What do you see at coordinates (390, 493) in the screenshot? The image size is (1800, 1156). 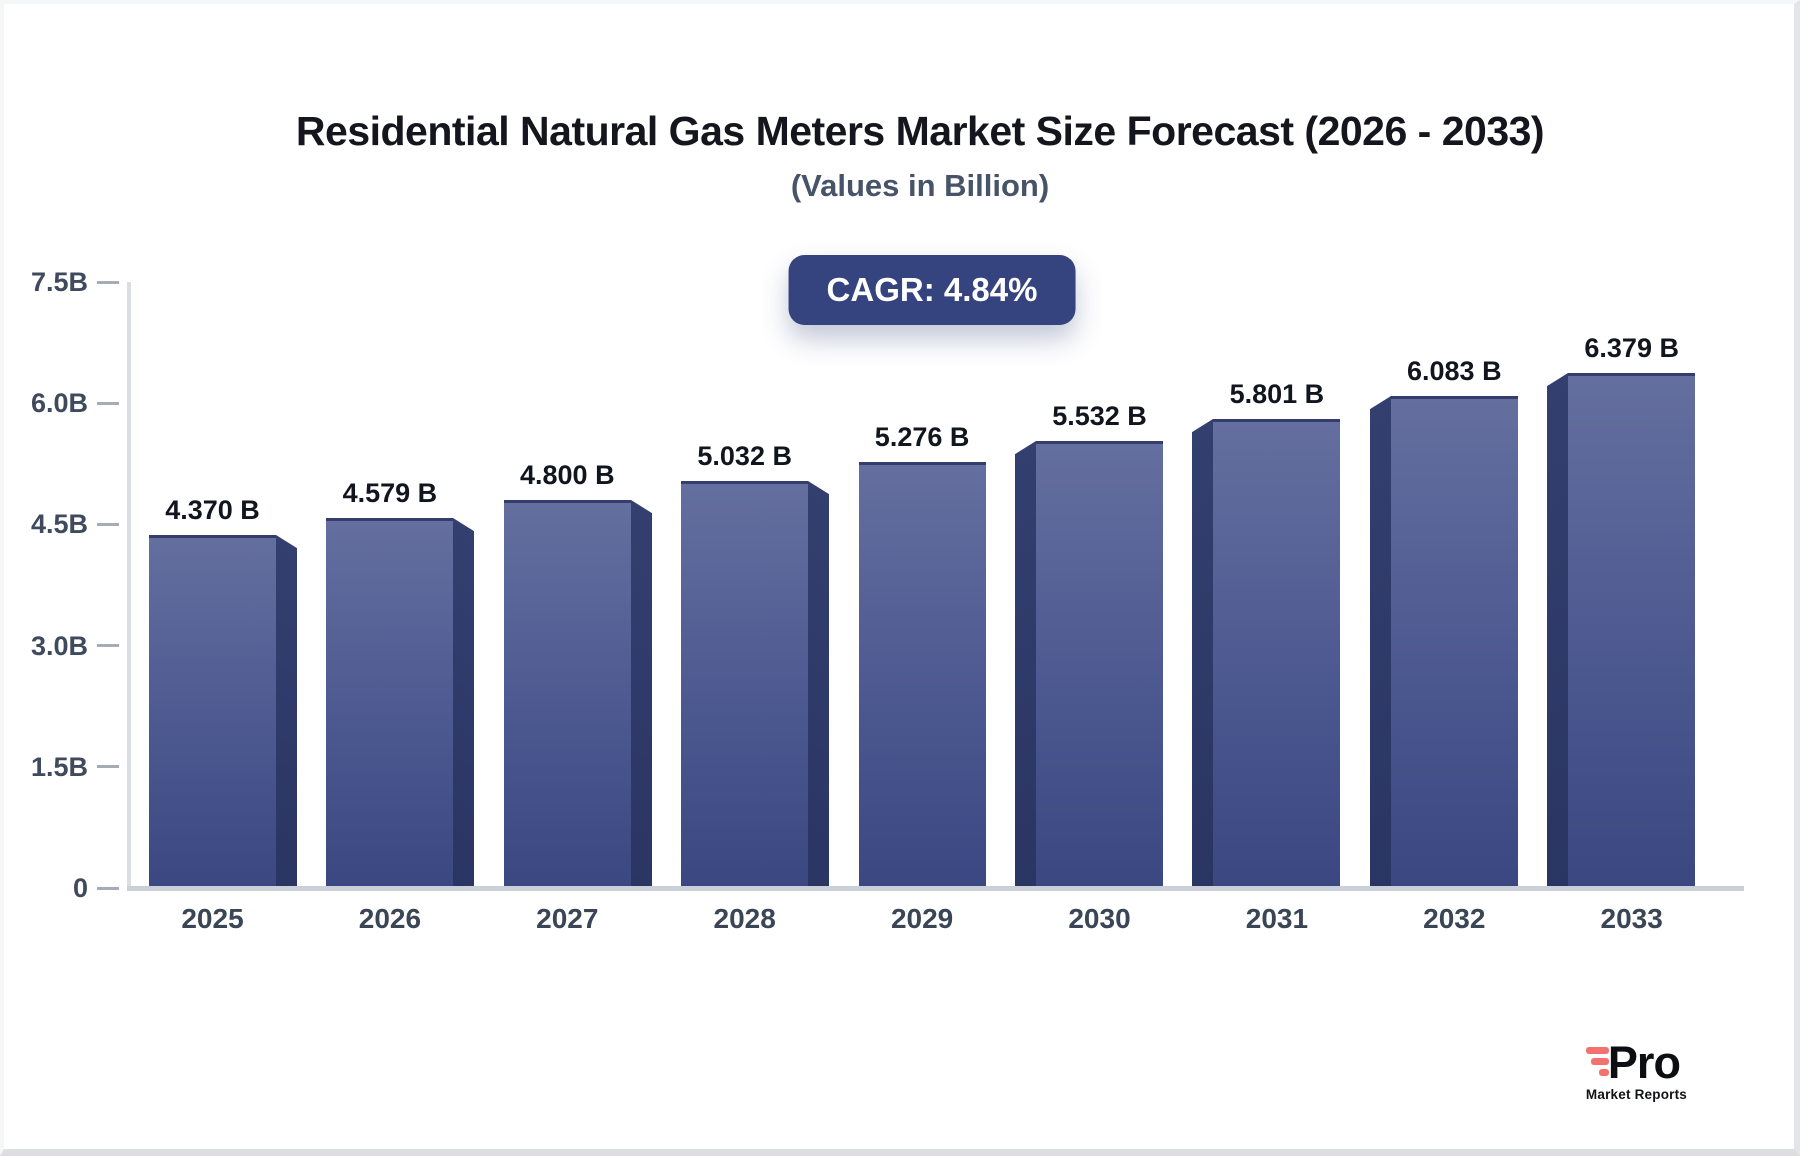 I see `bar-value-label: 4.579 B` at bounding box center [390, 493].